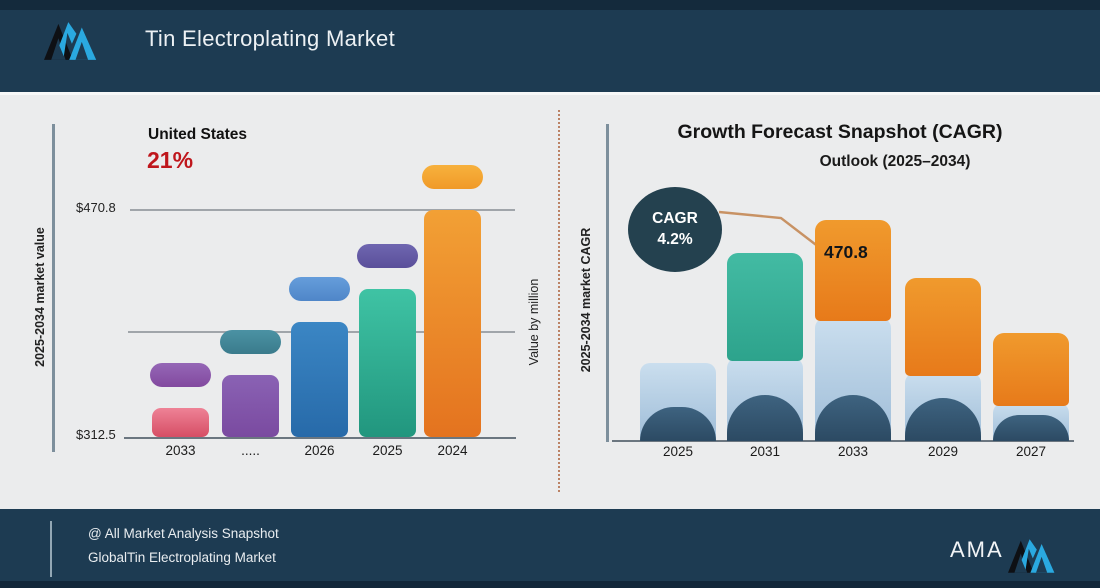 The image size is (1100, 588). I want to click on bar-2031-top-segment, so click(765, 307).